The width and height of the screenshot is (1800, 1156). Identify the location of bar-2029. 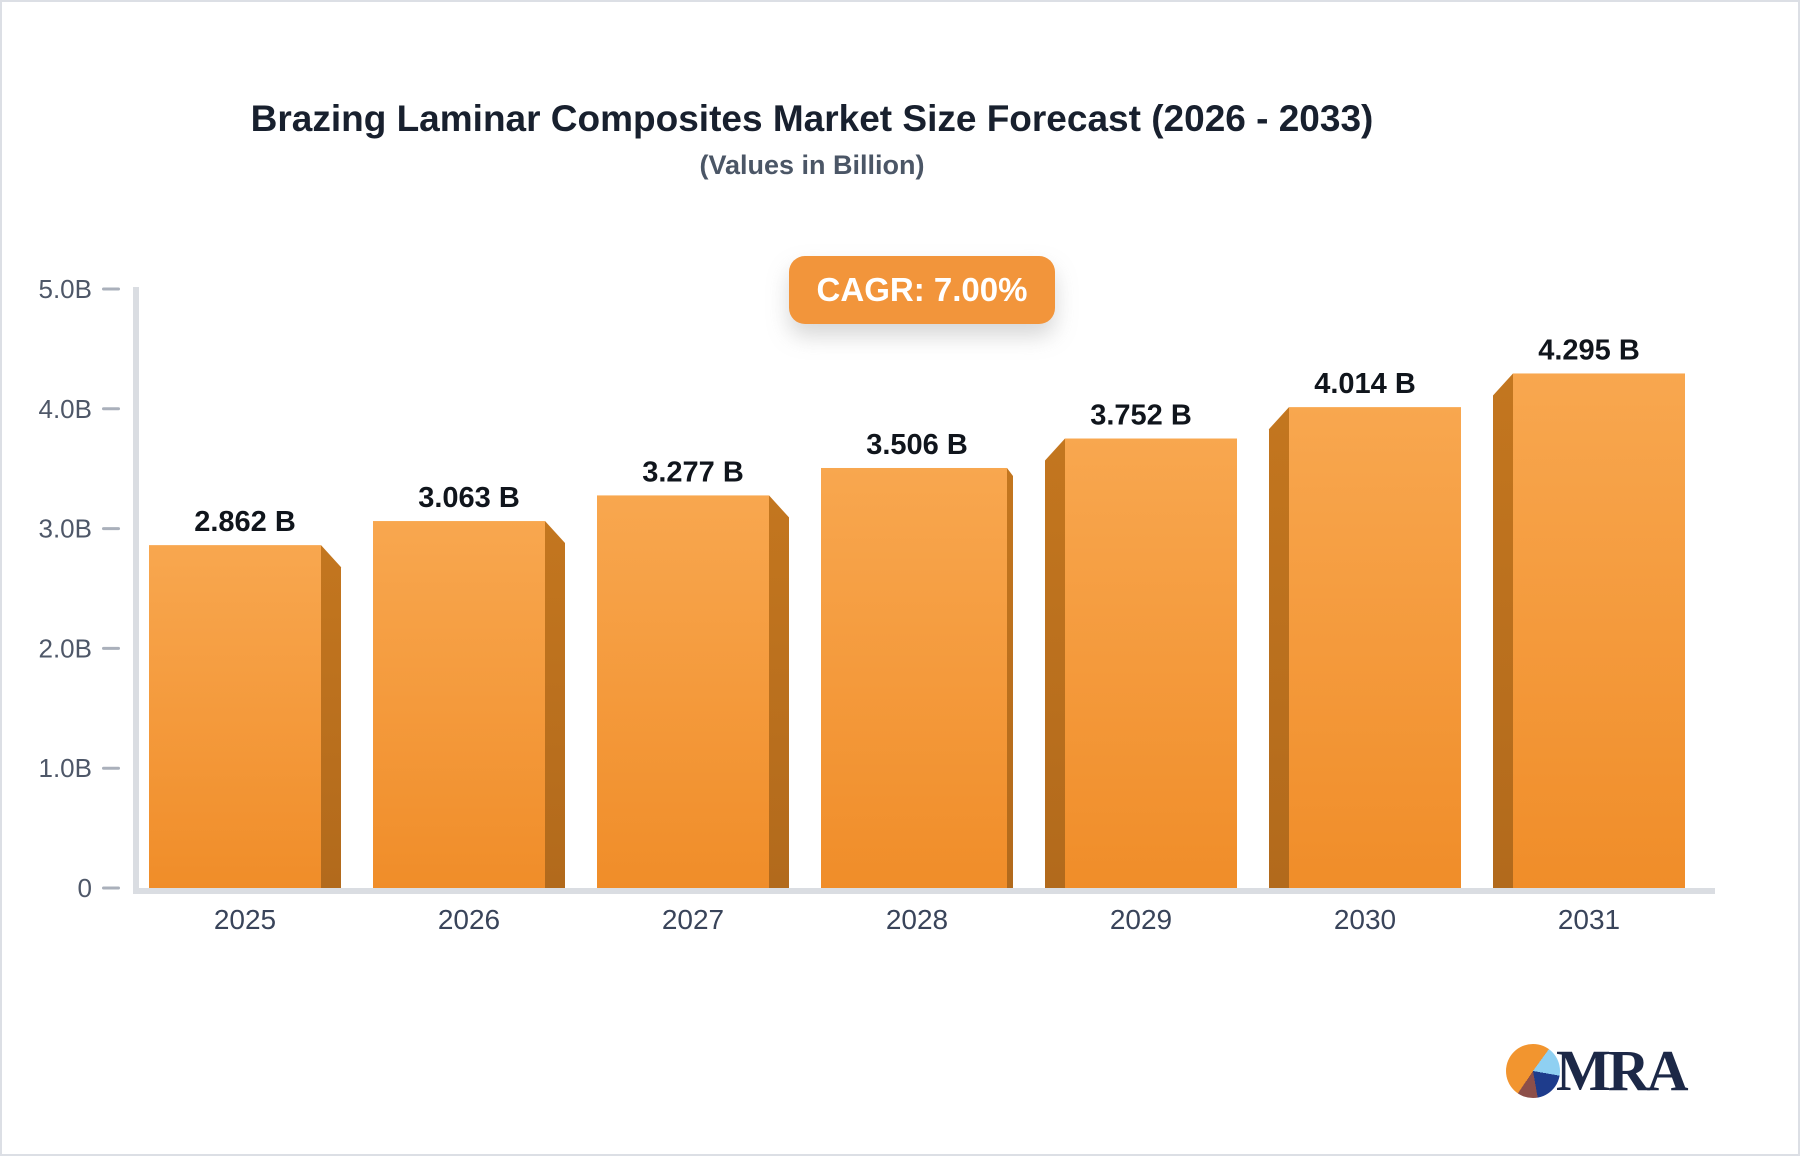
(1141, 663).